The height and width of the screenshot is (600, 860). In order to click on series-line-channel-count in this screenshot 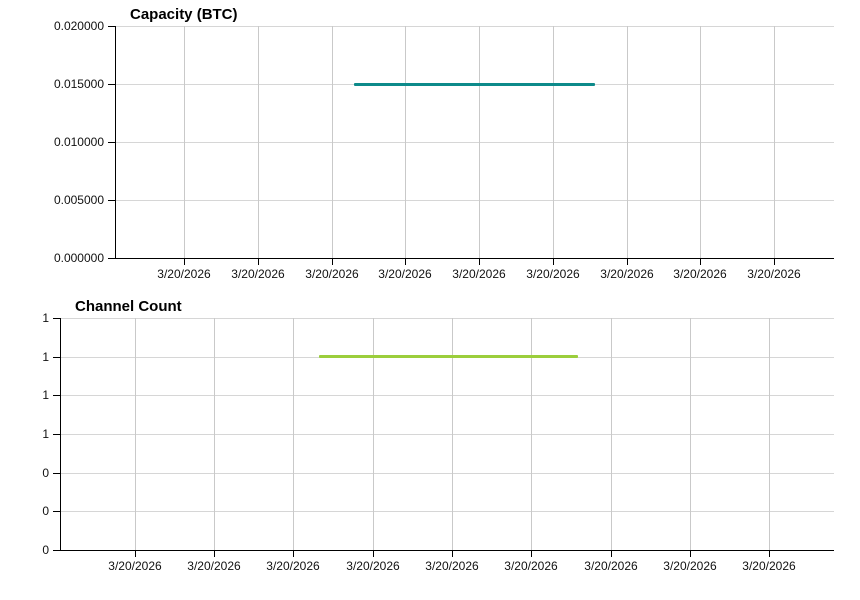, I will do `click(448, 356)`.